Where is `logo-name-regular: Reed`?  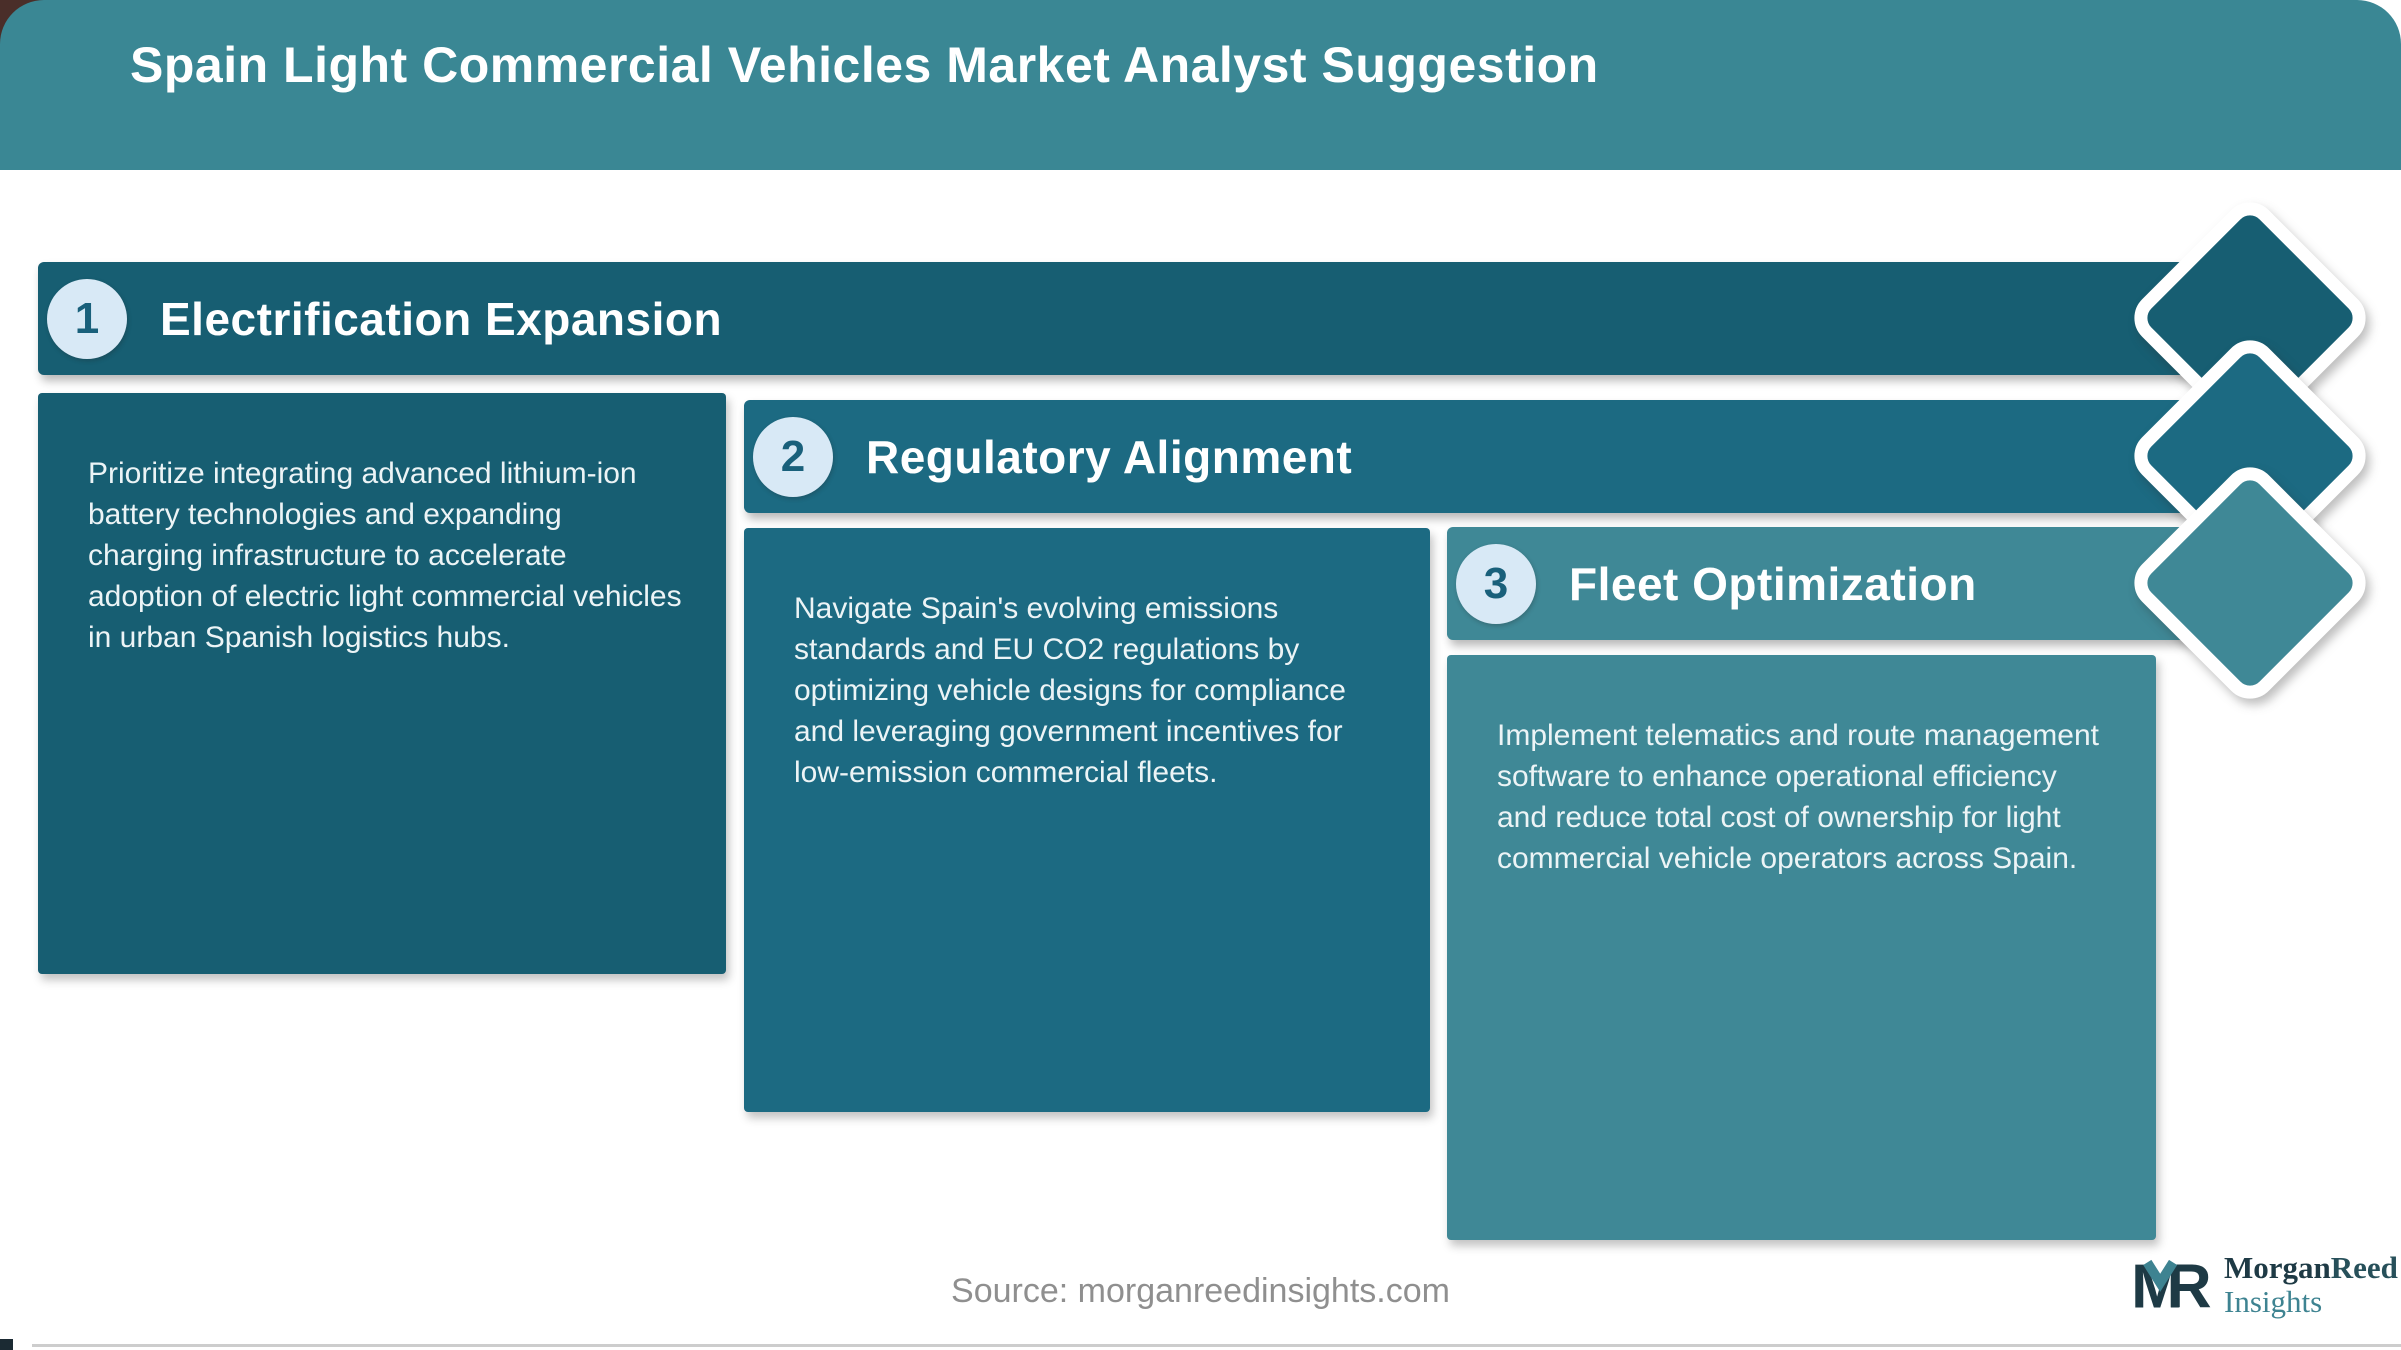 logo-name-regular: Reed is located at coordinates (2364, 1267).